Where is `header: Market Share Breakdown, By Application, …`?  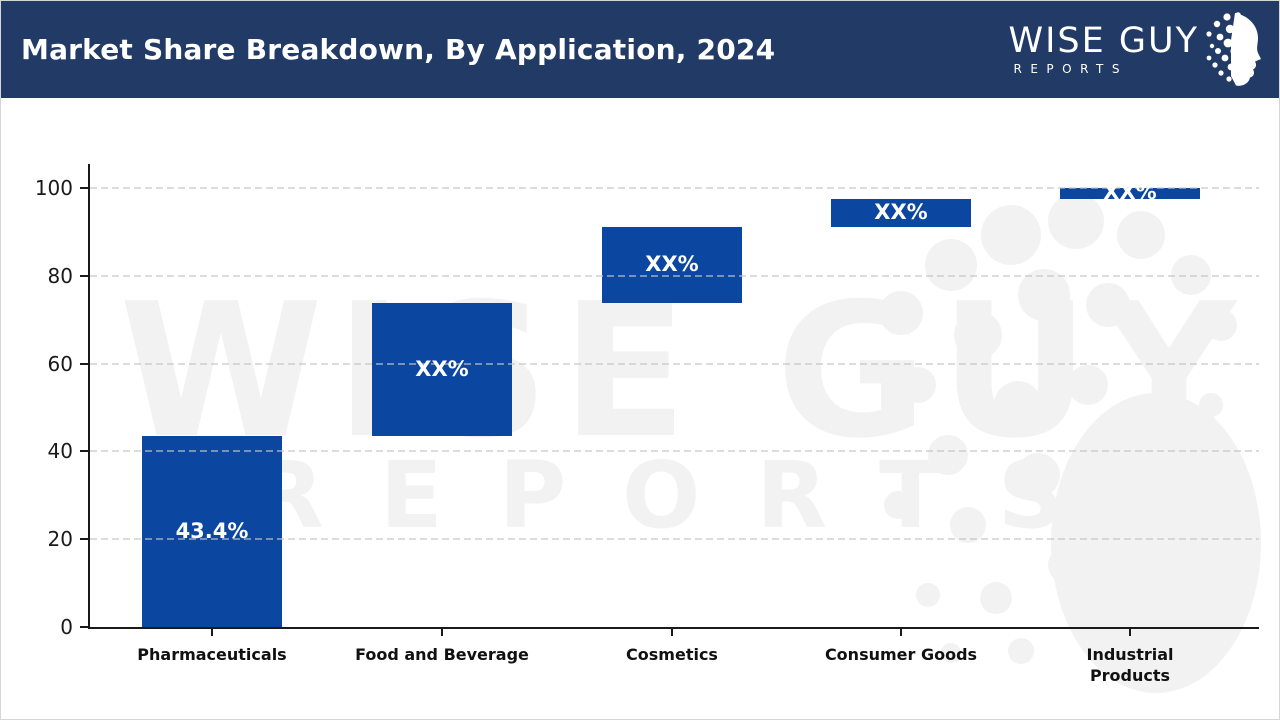 header: Market Share Breakdown, By Application, … is located at coordinates (640, 49).